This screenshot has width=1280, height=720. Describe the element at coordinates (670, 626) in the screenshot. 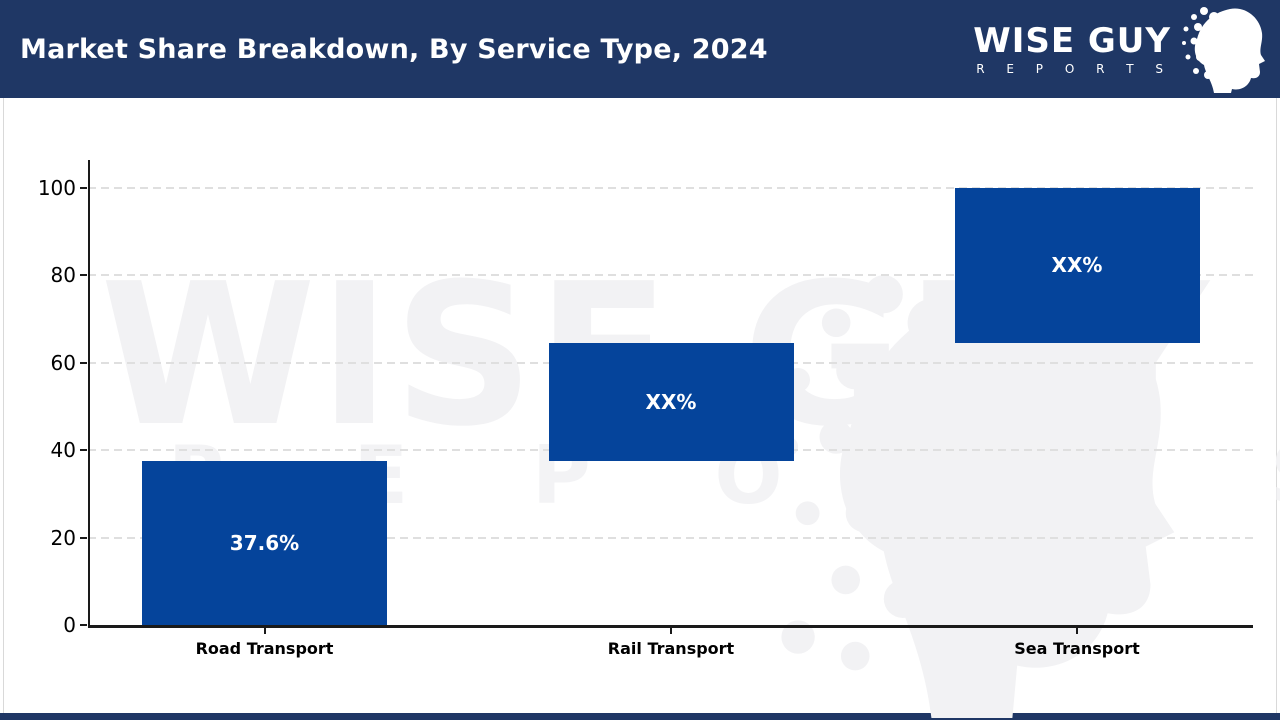

I see `x-axis-spine` at that location.